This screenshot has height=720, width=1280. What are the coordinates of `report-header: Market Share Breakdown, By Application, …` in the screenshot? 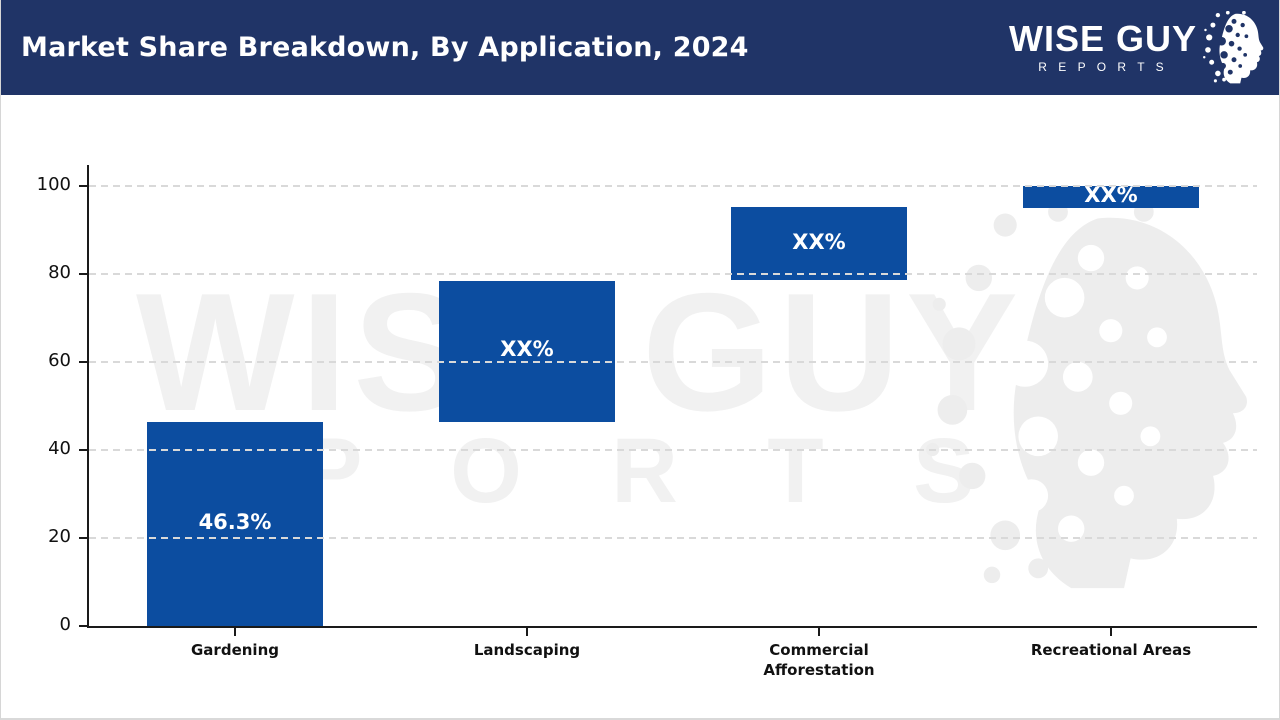 It's located at (640, 47).